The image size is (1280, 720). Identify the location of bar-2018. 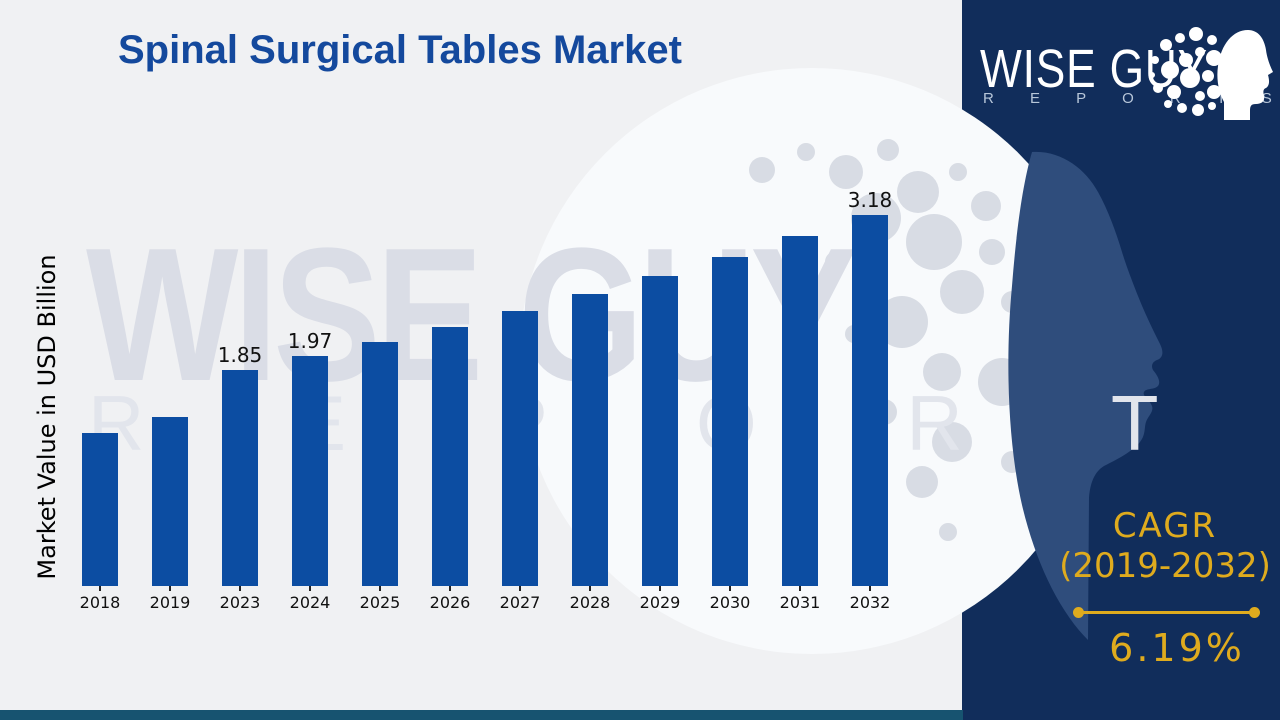
(100, 509).